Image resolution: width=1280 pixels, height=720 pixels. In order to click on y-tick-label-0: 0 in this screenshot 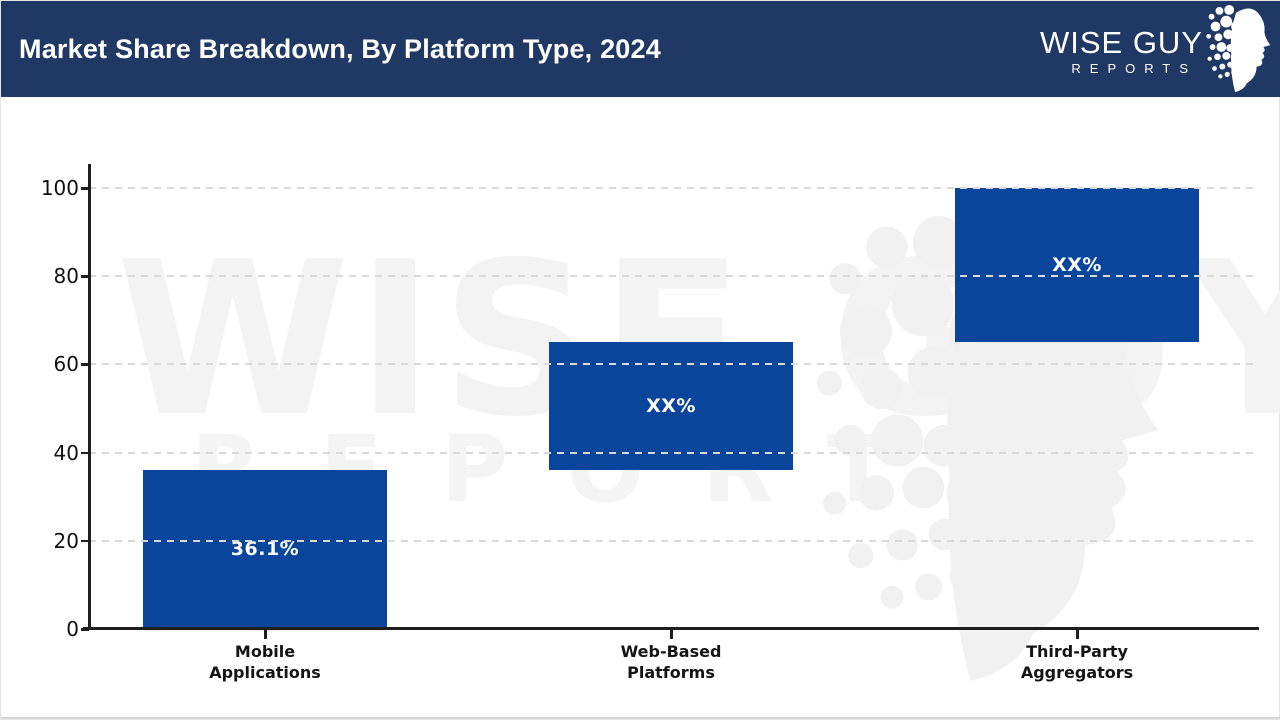, I will do `click(72, 629)`.